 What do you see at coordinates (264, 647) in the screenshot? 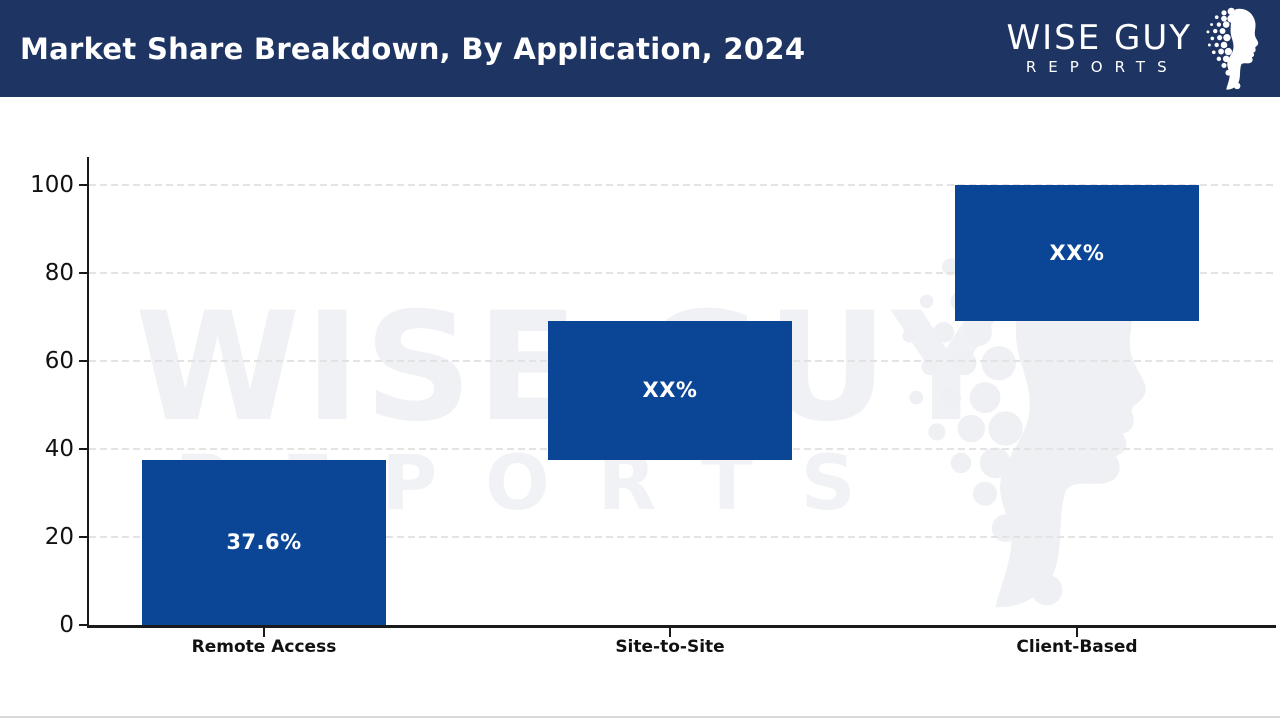
I see `category-label: Remote Access` at bounding box center [264, 647].